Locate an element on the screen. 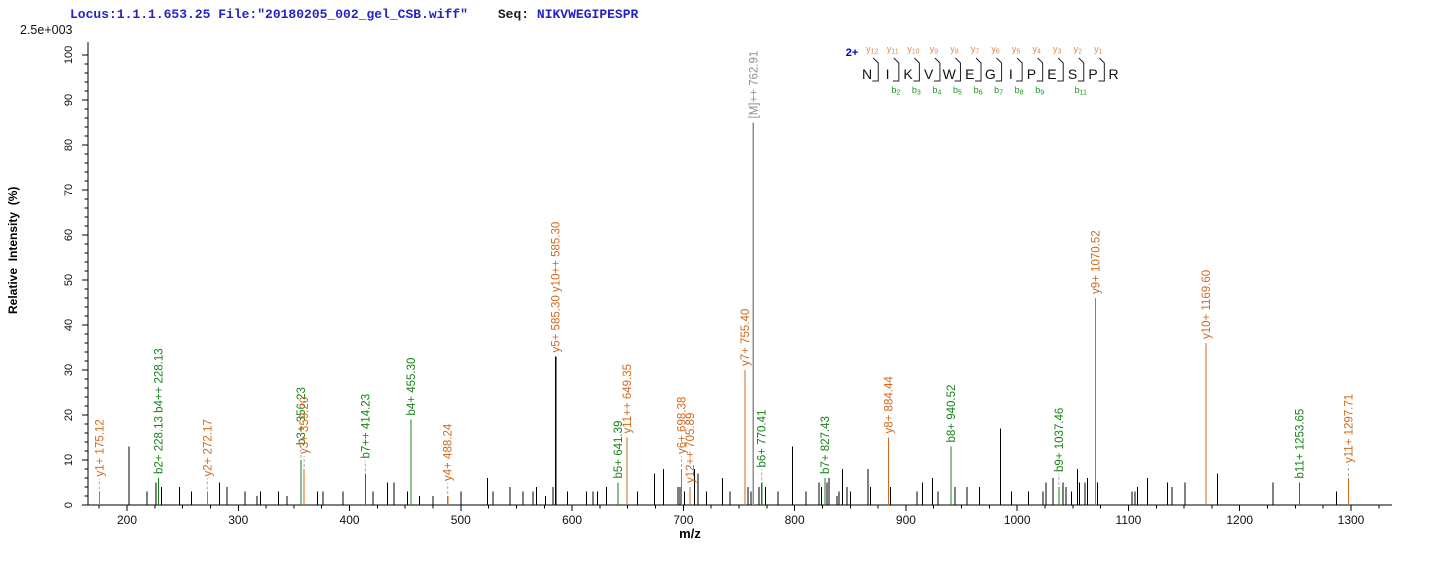 The height and width of the screenshot is (562, 1436). b-ion-label: b5 is located at coordinates (957, 91).